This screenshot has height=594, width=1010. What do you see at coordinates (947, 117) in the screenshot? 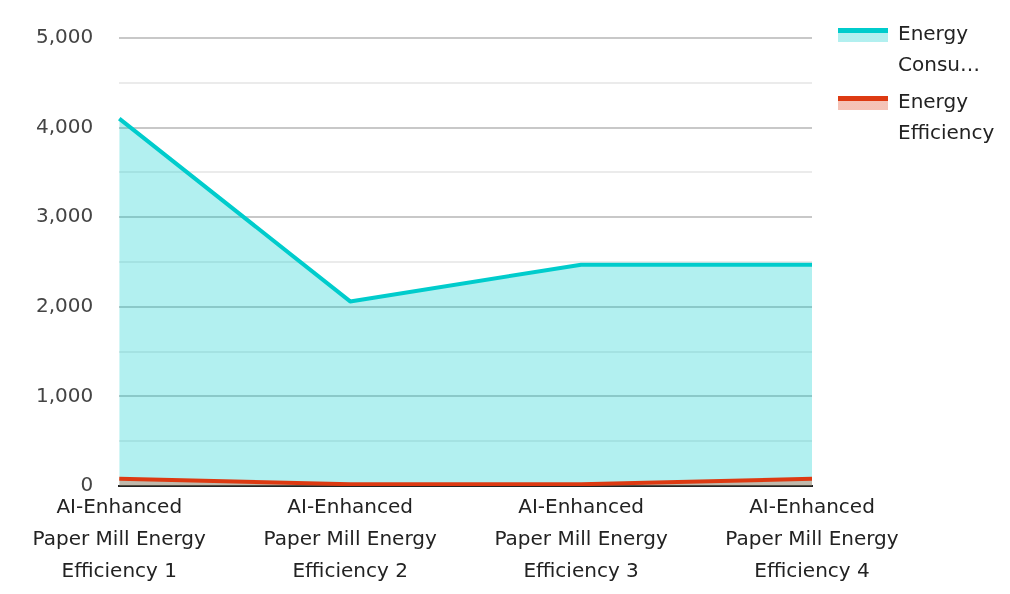
I see `legend-label: Energy Efficiency` at bounding box center [947, 117].